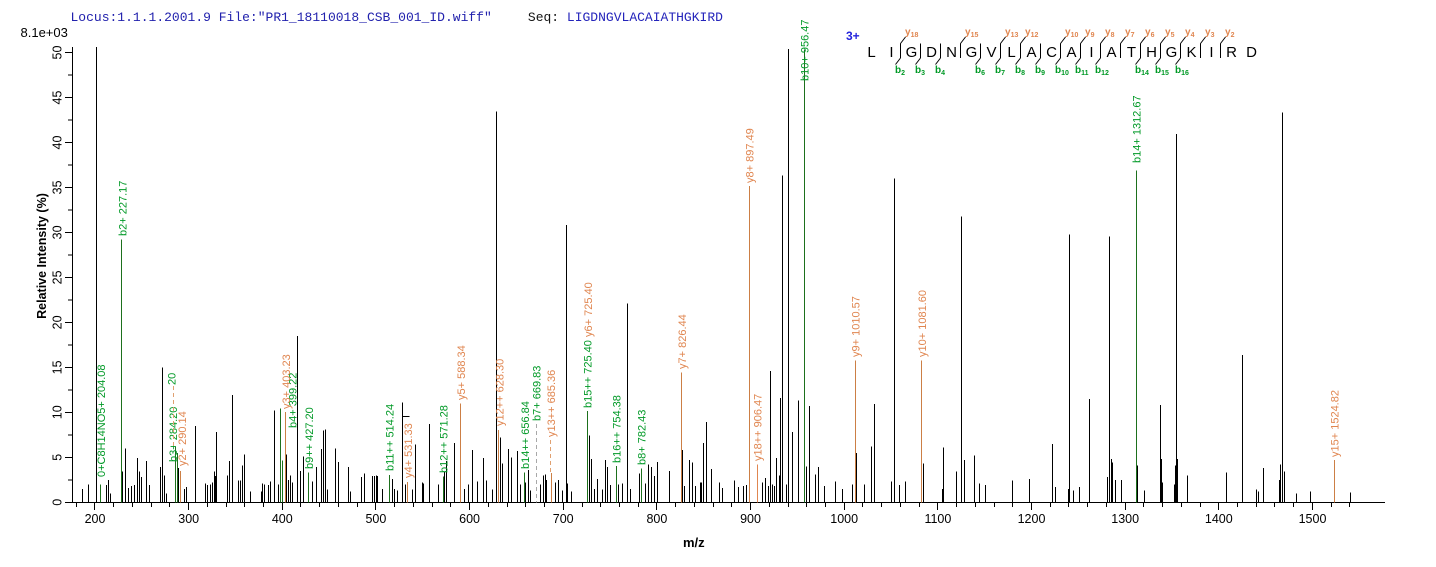 The width and height of the screenshot is (1436, 567). I want to click on svg-text: b3, so click(920, 71).